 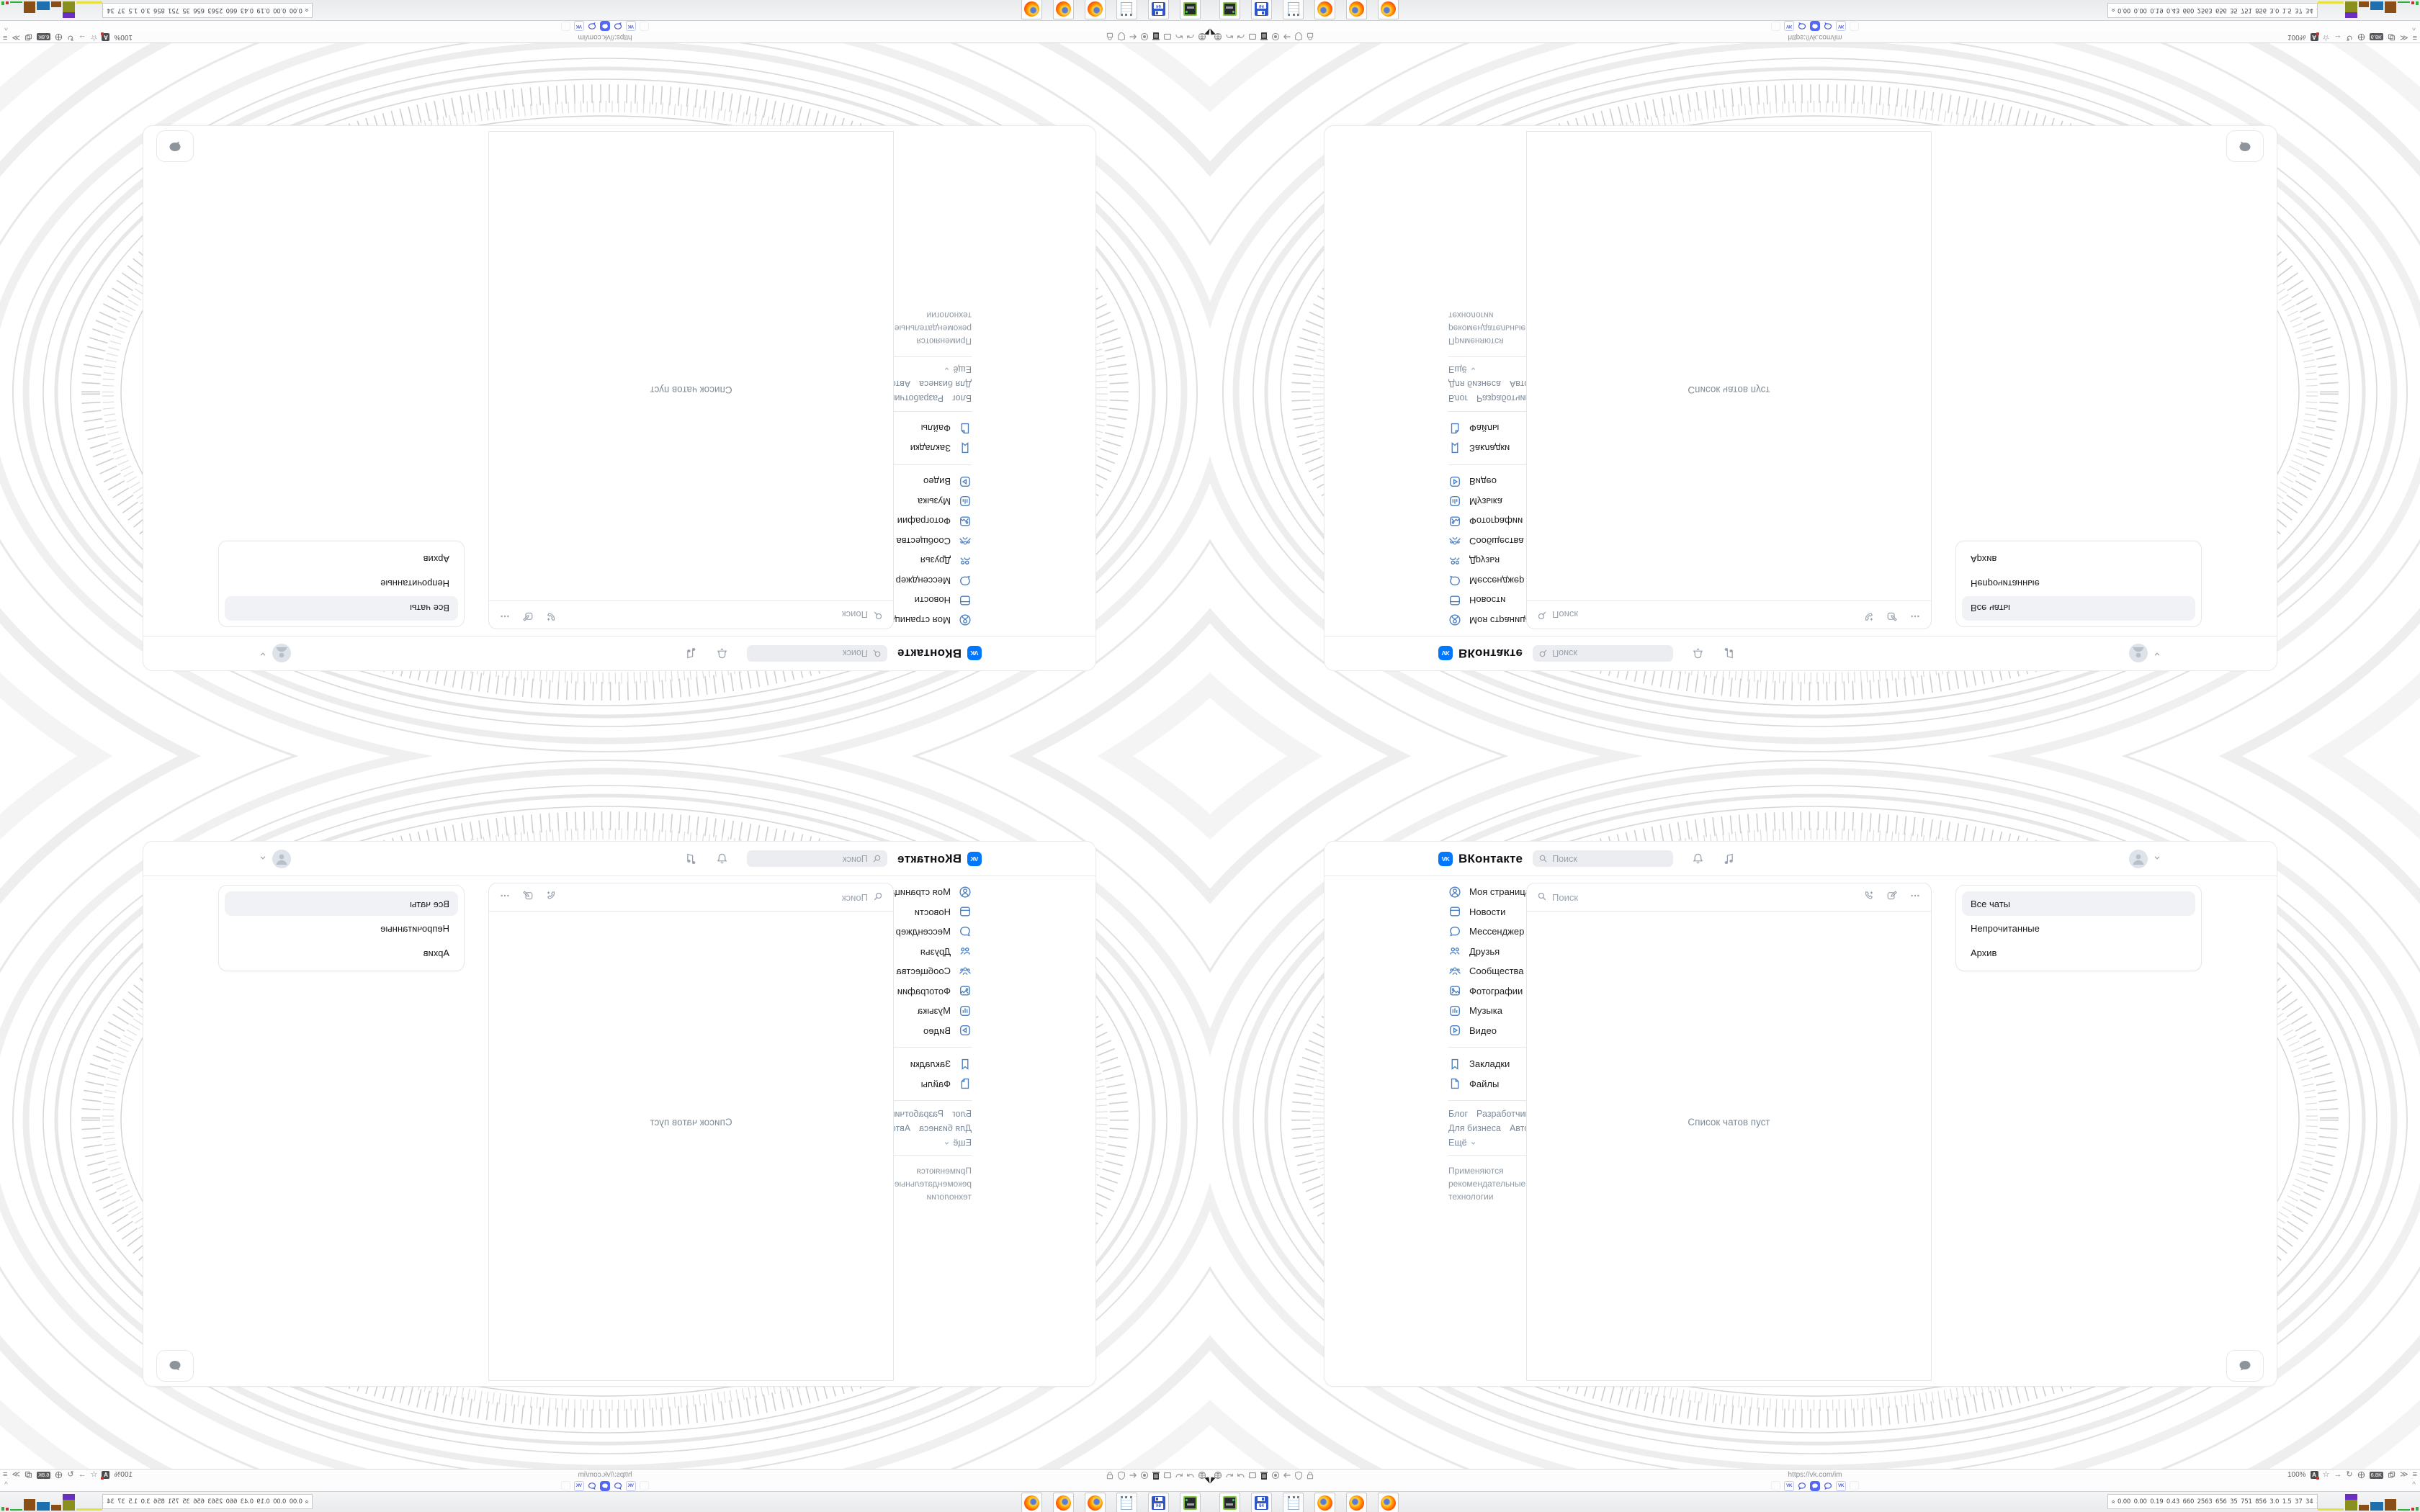 I want to click on bookmark-star-icon: ☆, so click(x=94, y=1474).